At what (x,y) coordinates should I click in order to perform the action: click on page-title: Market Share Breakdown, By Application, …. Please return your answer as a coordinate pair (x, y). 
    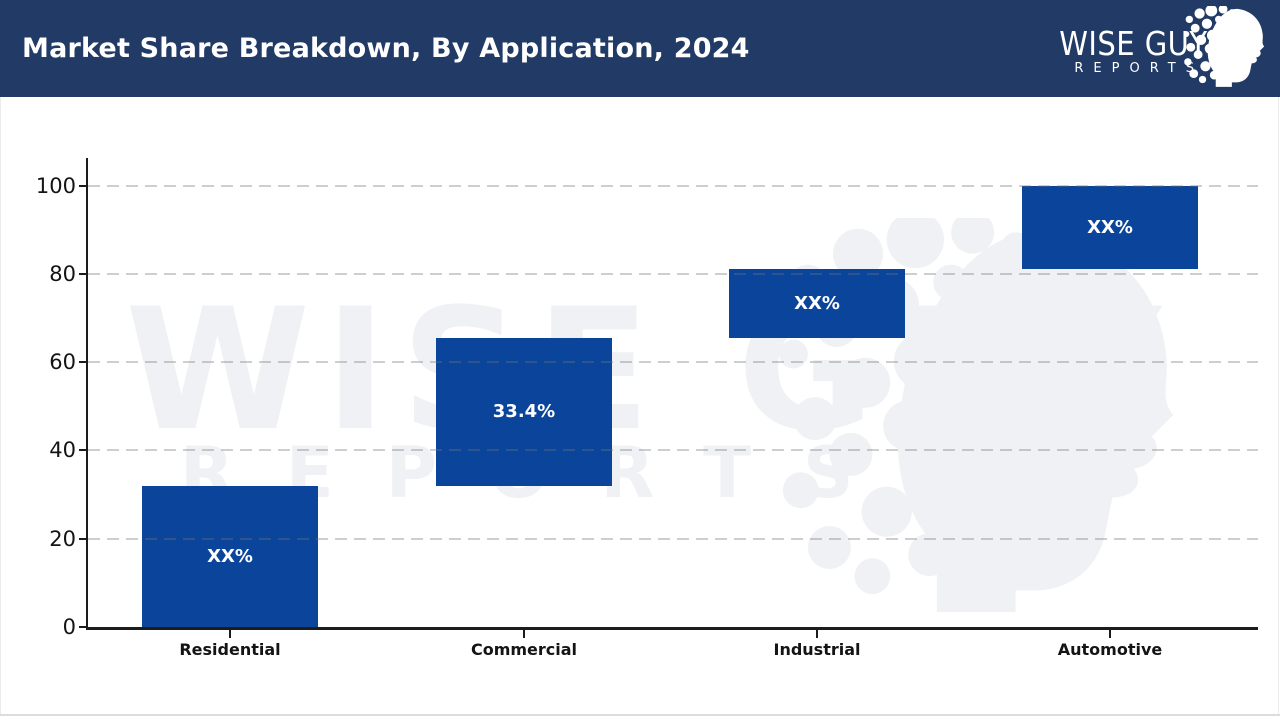
    Looking at the image, I should click on (386, 48).